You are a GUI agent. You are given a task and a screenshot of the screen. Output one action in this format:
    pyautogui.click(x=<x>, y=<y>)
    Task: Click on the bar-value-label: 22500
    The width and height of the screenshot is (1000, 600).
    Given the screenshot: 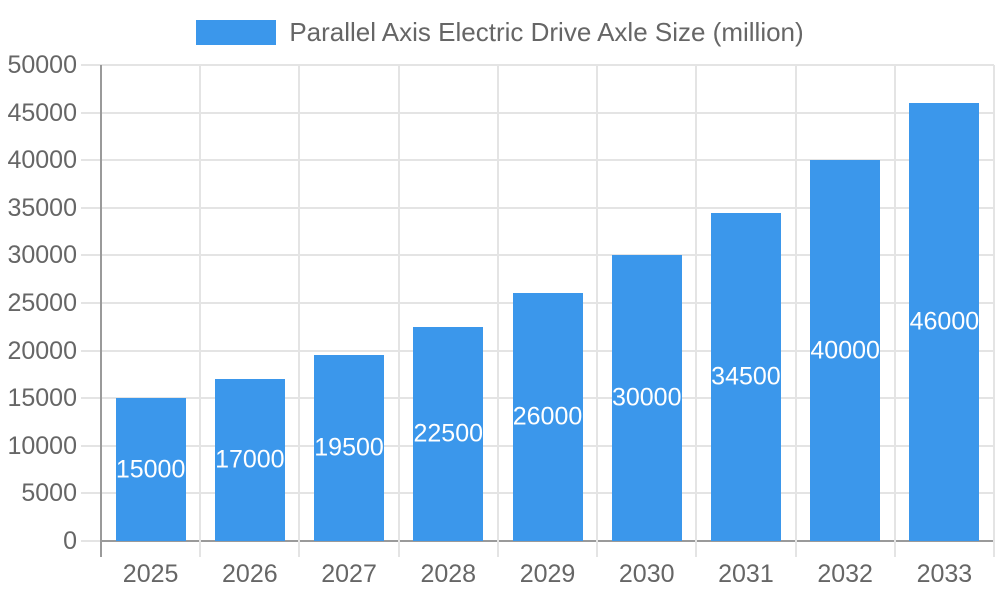 What is the action you would take?
    pyautogui.click(x=448, y=433)
    